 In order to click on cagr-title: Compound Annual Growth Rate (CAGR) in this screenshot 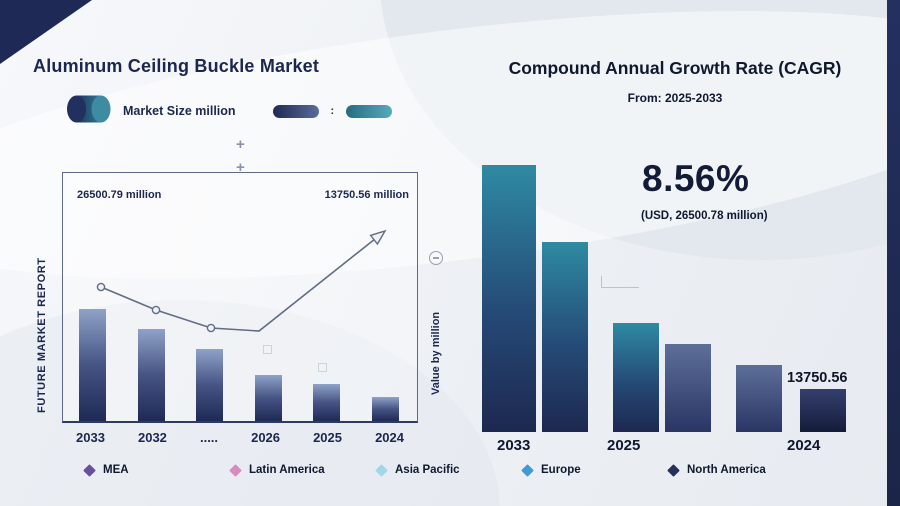, I will do `click(675, 68)`.